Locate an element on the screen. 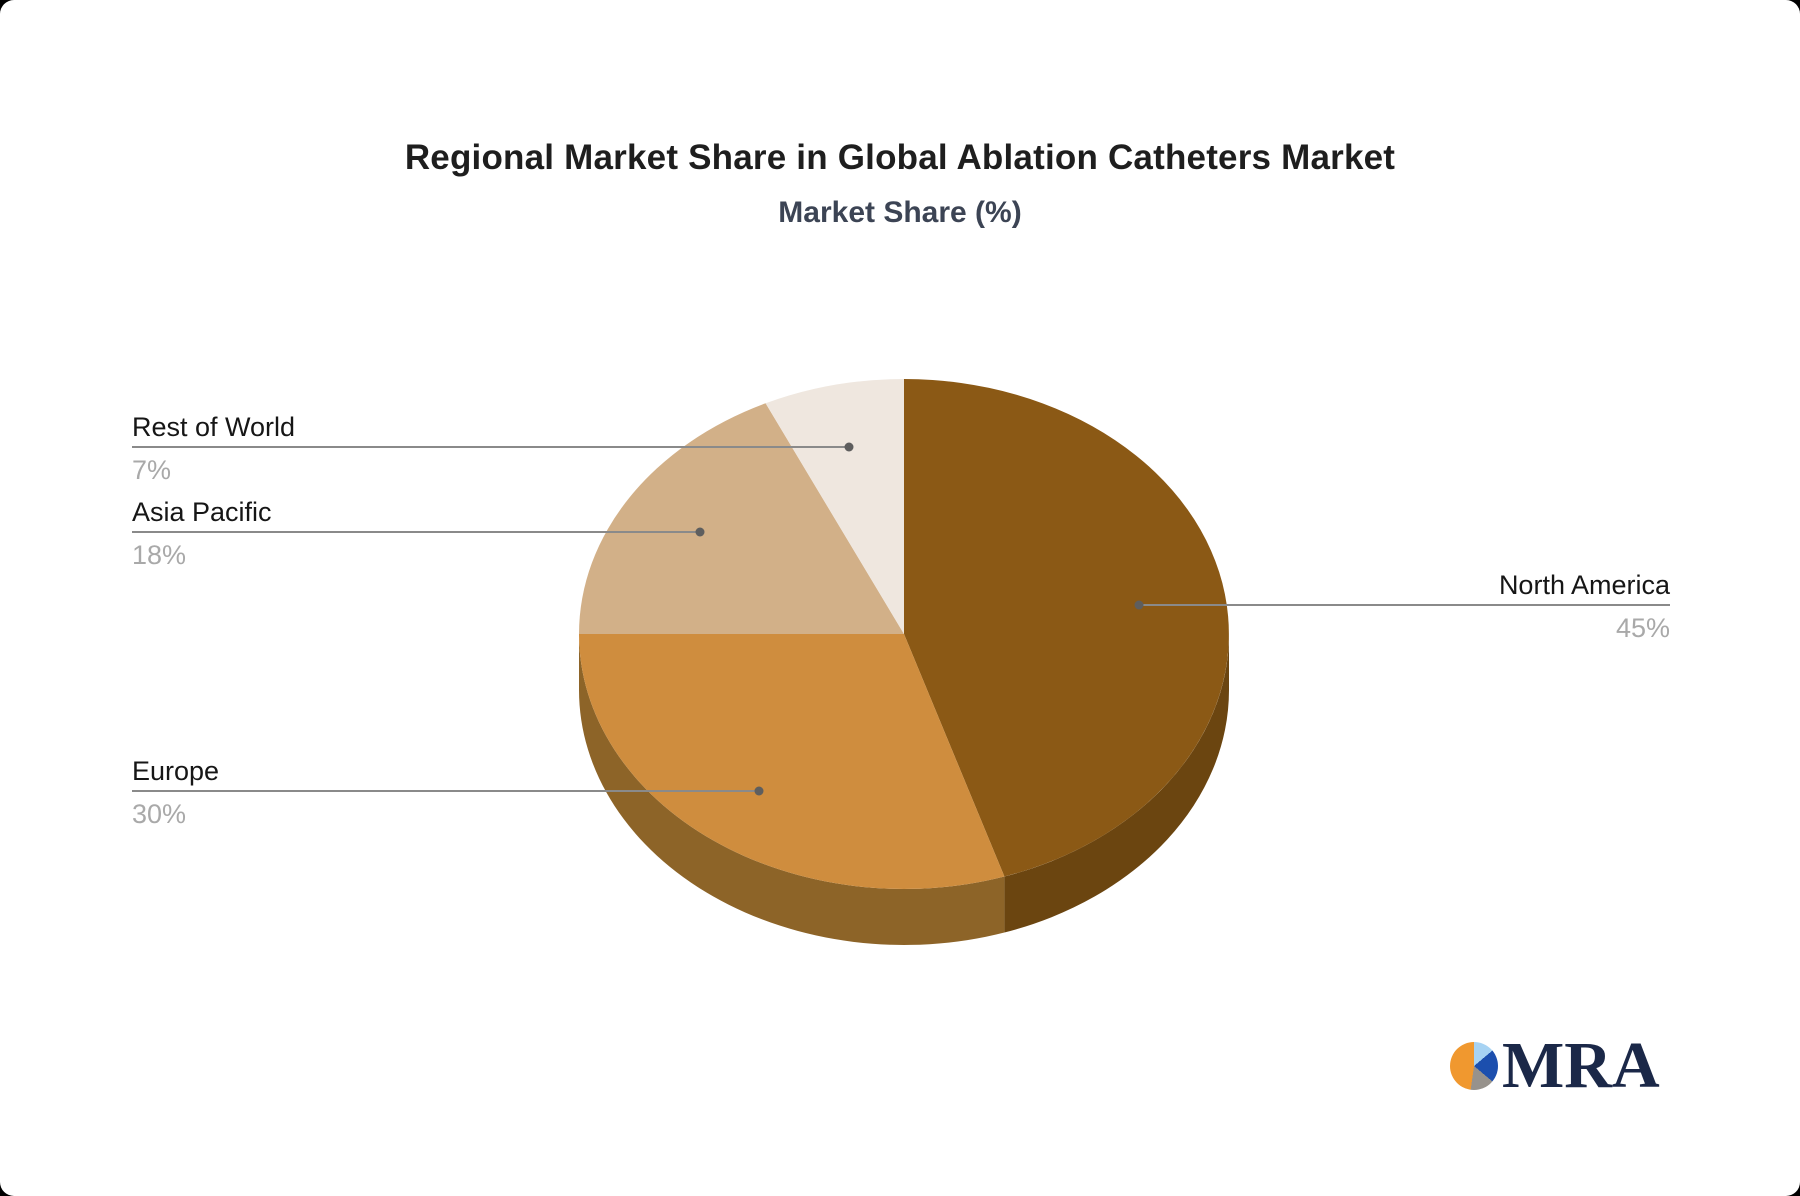 This screenshot has height=1196, width=1800. callout-north-america-pct: 45% is located at coordinates (1643, 628).